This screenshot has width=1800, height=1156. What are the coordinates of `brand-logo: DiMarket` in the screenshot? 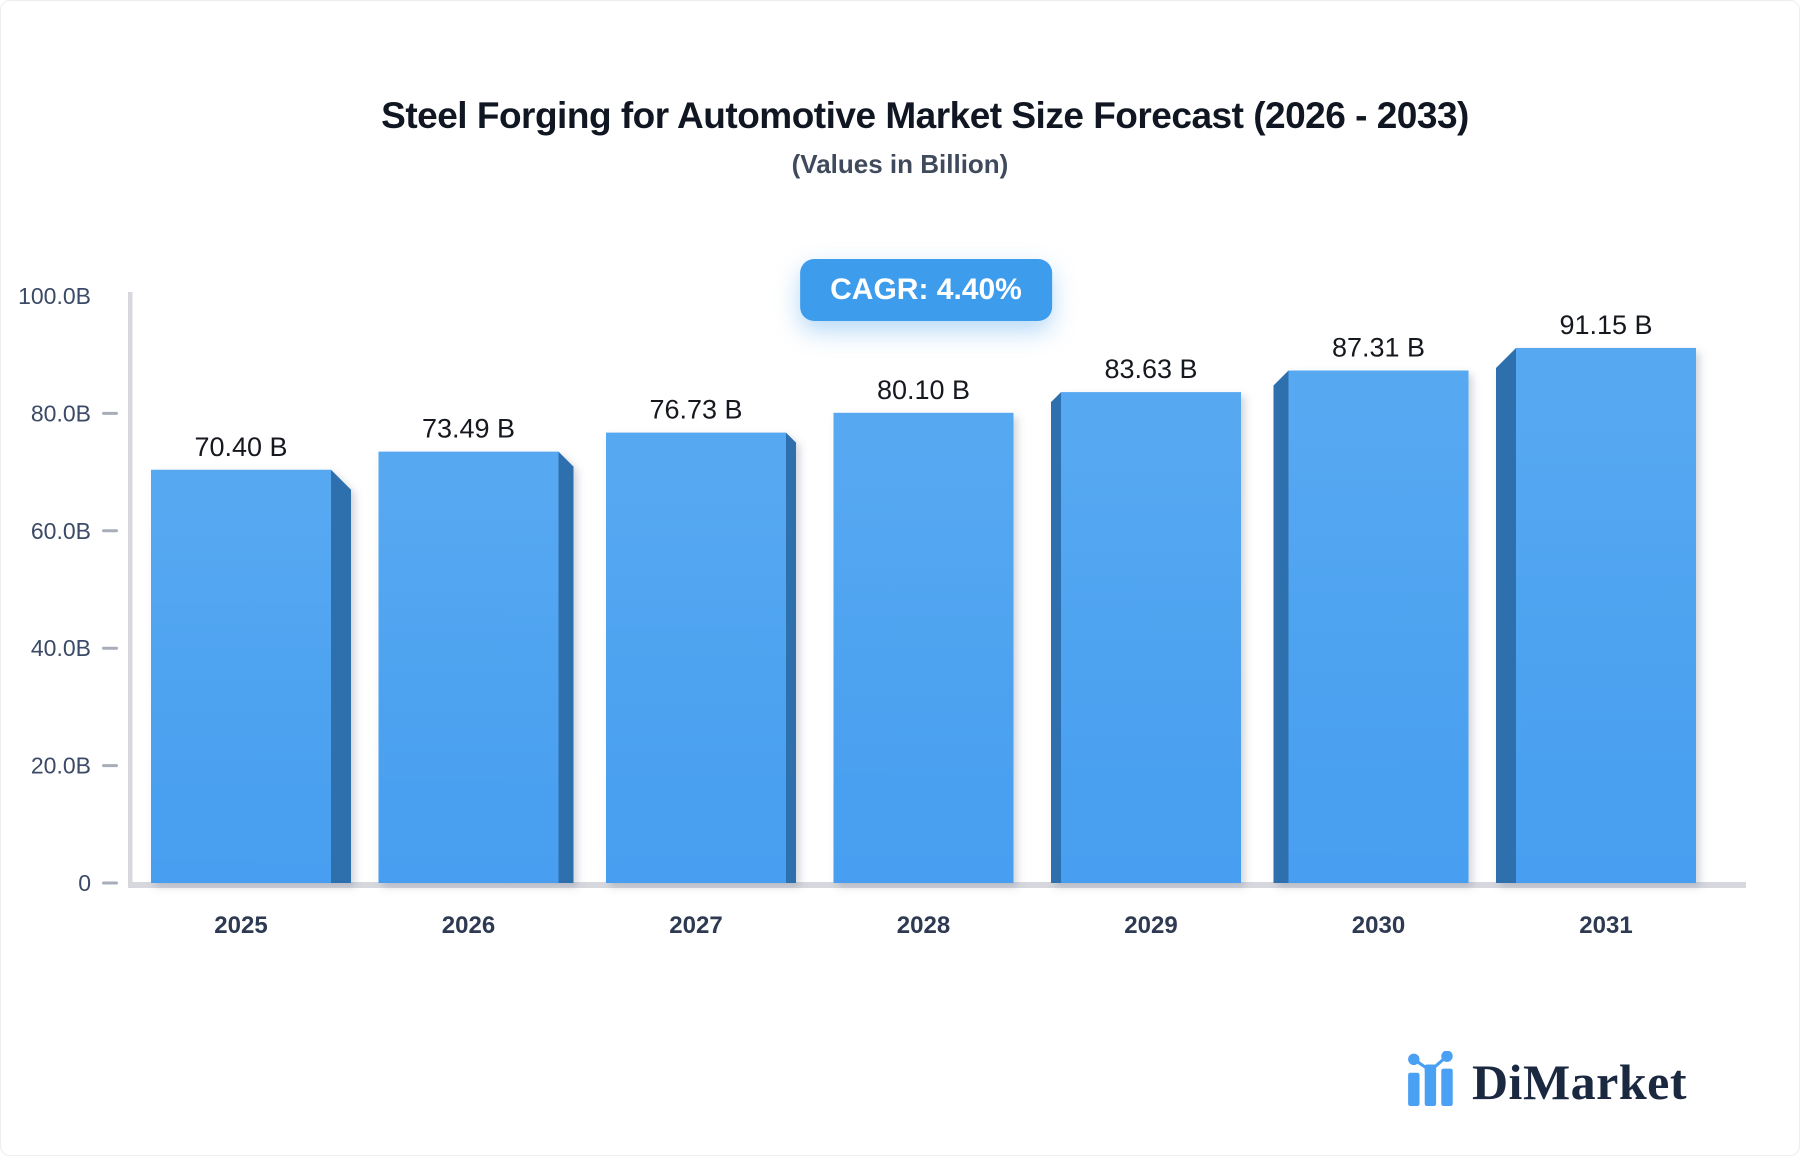 It's located at (1547, 1079).